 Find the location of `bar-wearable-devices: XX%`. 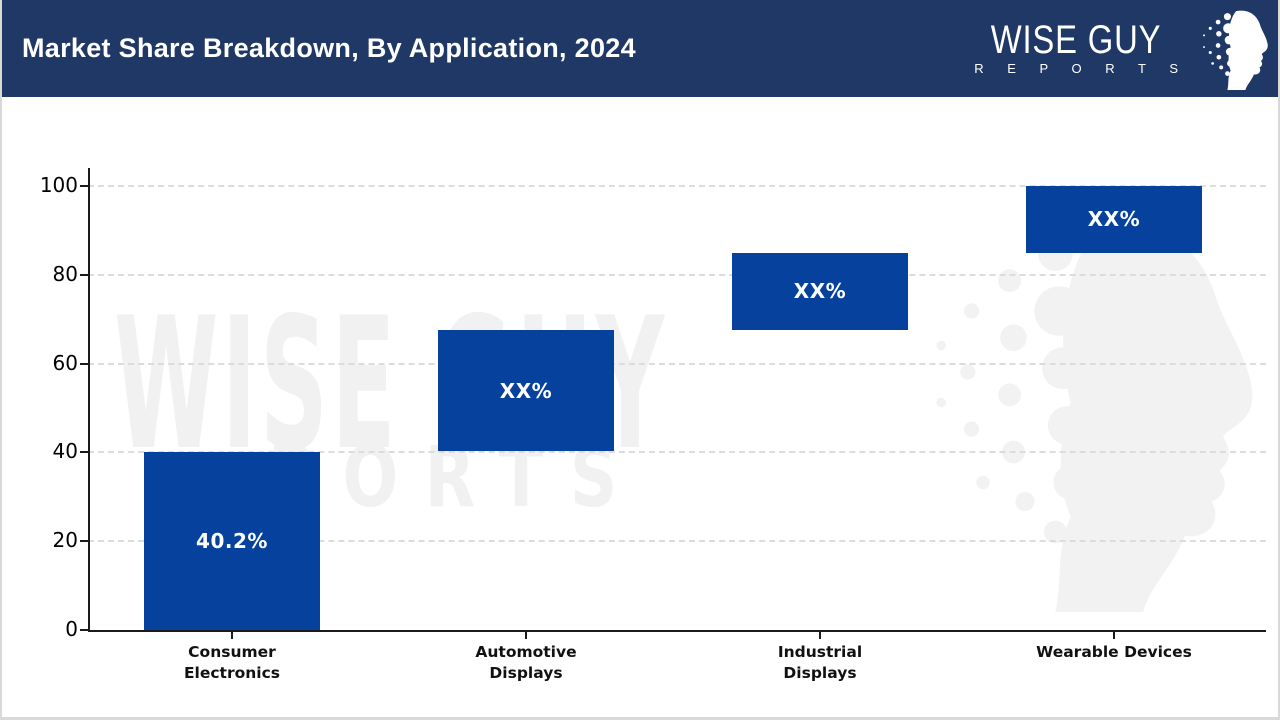

bar-wearable-devices: XX% is located at coordinates (1114, 219).